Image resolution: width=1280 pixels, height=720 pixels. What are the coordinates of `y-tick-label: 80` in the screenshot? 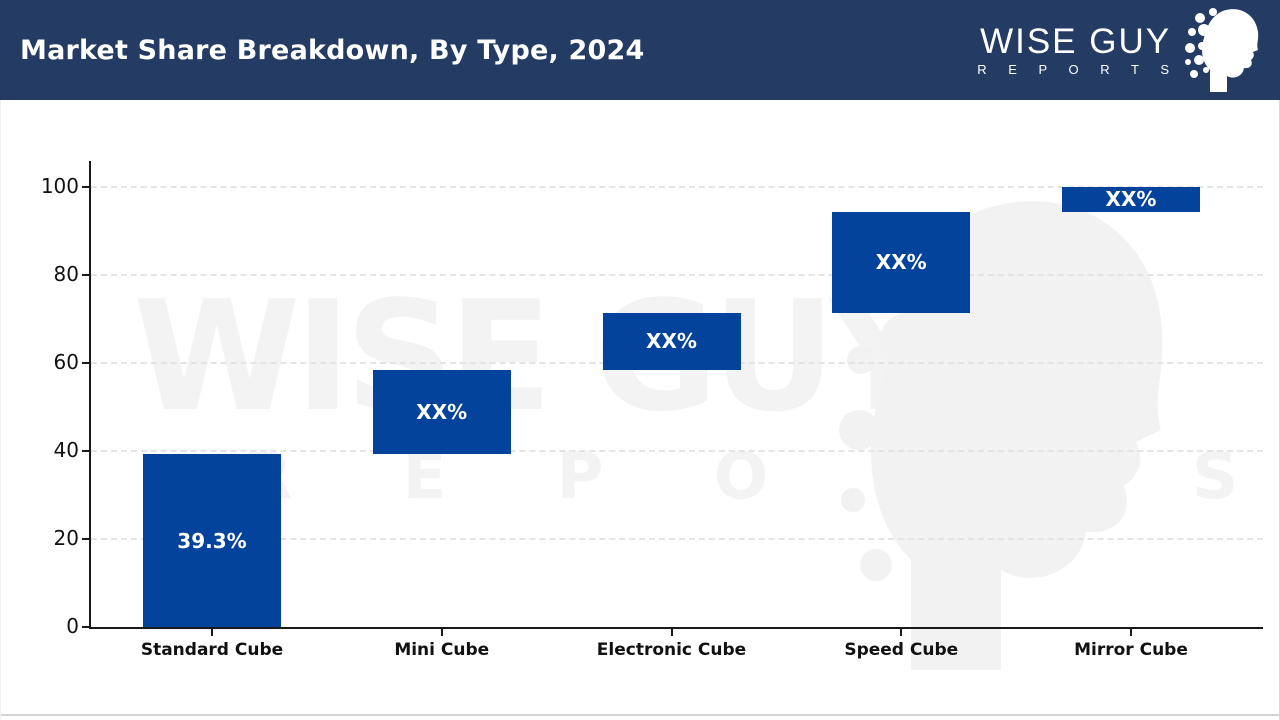 It's located at (66, 274).